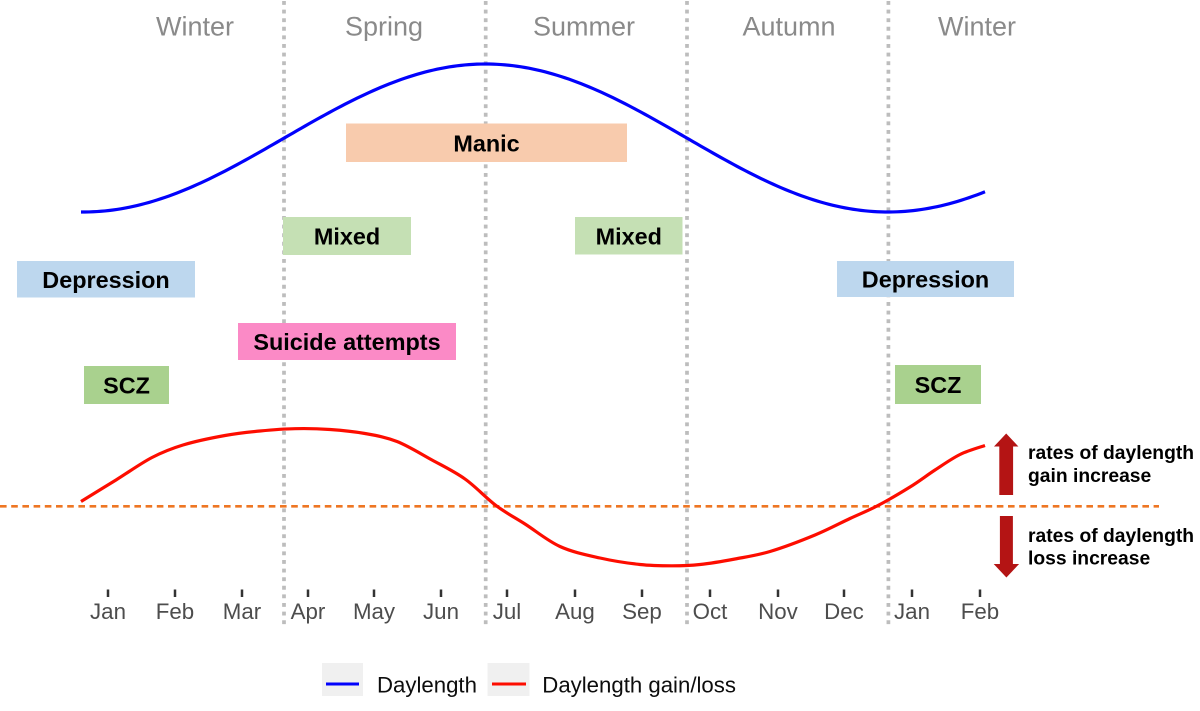  What do you see at coordinates (242, 611) in the screenshot?
I see `svg-text: Mar` at bounding box center [242, 611].